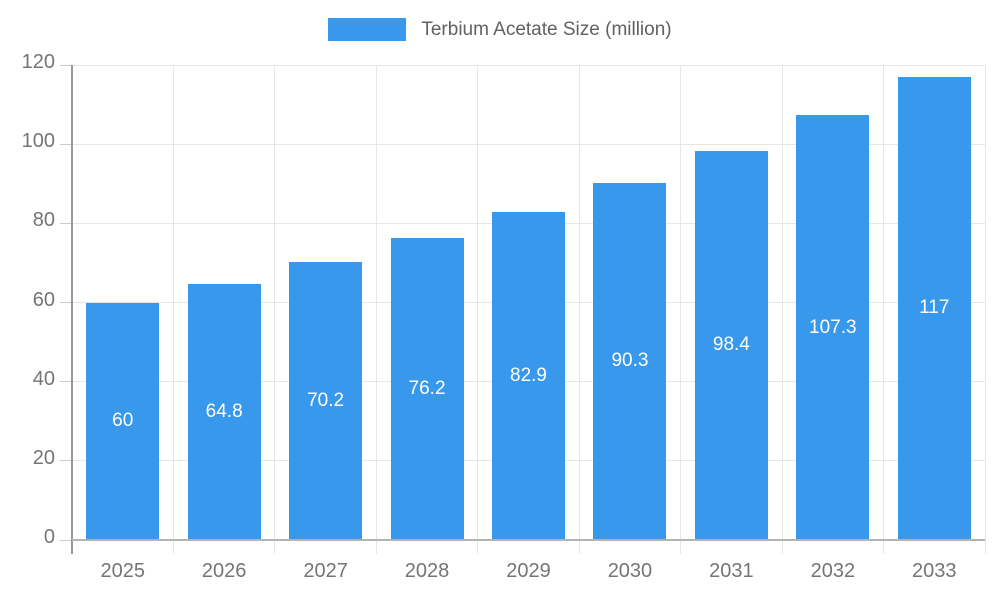  What do you see at coordinates (43, 220) in the screenshot?
I see `y-tick-label: 80` at bounding box center [43, 220].